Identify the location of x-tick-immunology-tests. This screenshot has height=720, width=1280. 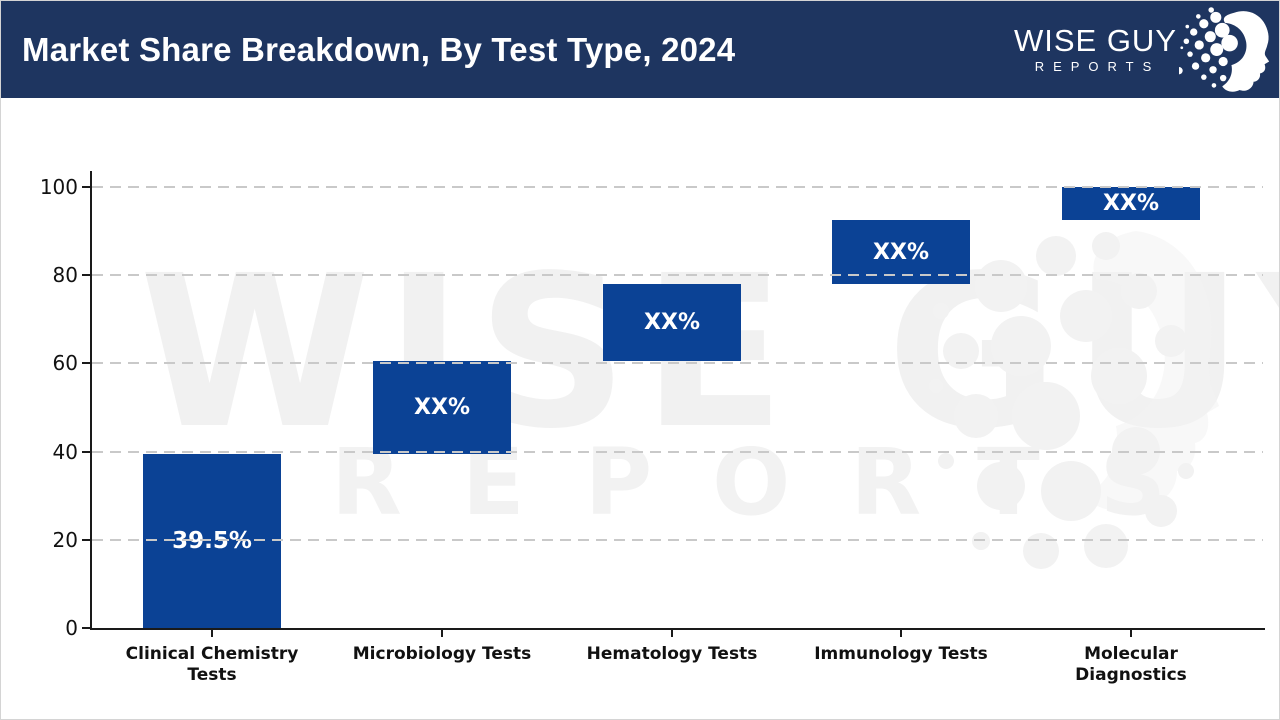
(901, 633).